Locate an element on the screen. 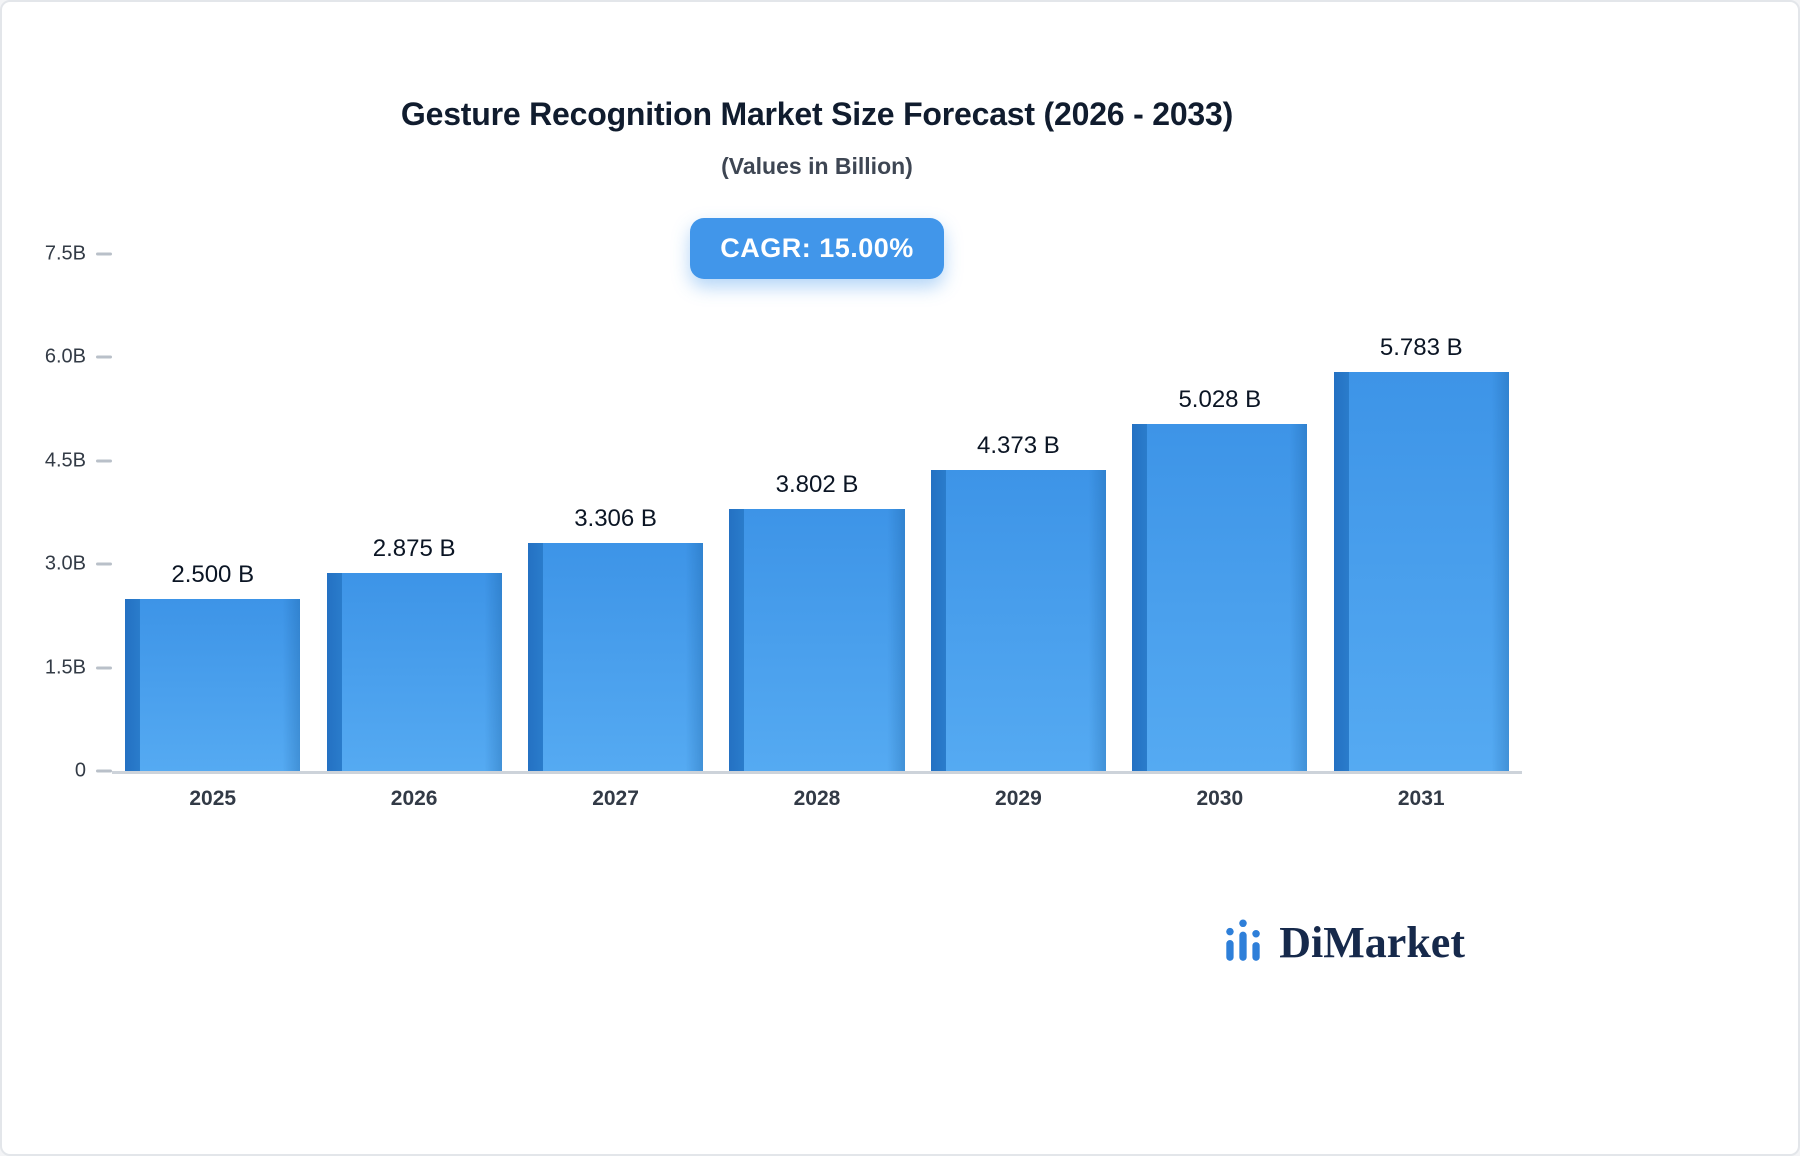 The image size is (1800, 1156). bar-column-2027: 3.306 B 2027 is located at coordinates (615, 532).